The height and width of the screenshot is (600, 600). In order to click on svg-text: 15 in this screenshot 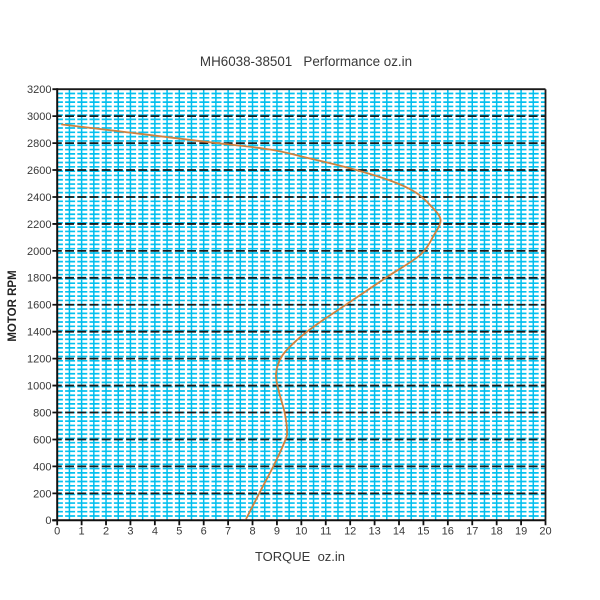, I will do `click(423, 532)`.